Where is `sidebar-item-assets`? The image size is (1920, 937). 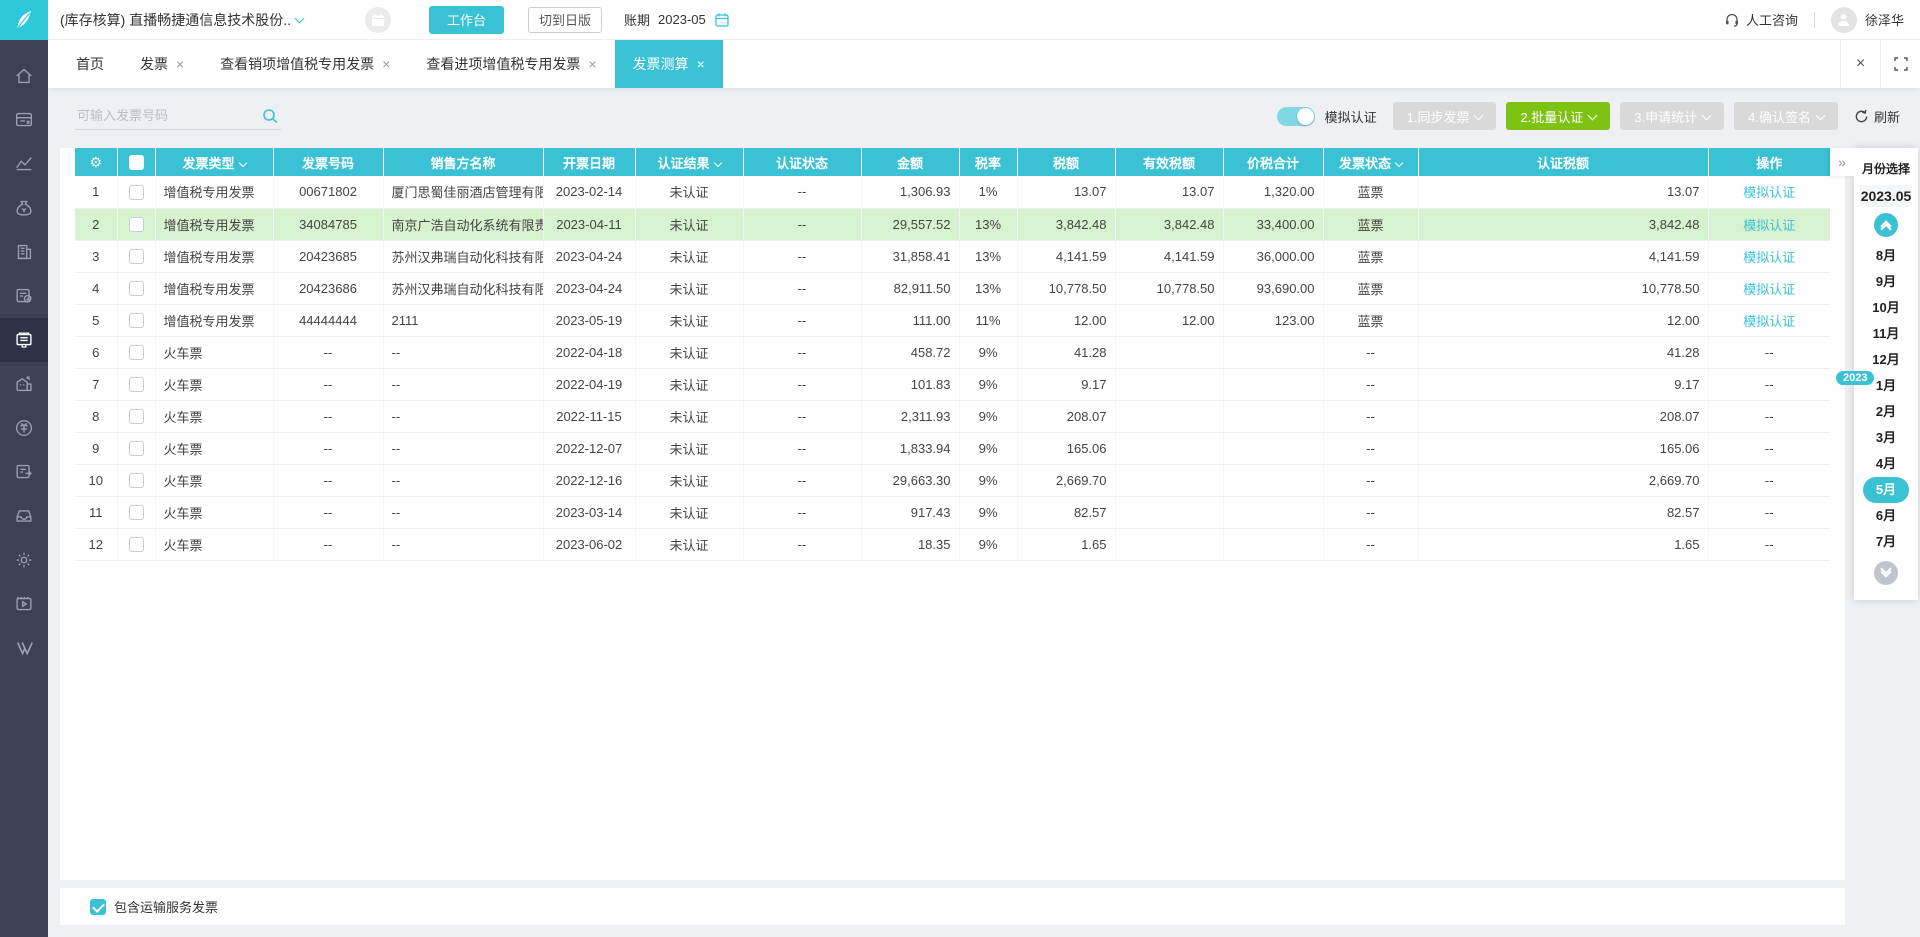
sidebar-item-assets is located at coordinates (24, 384).